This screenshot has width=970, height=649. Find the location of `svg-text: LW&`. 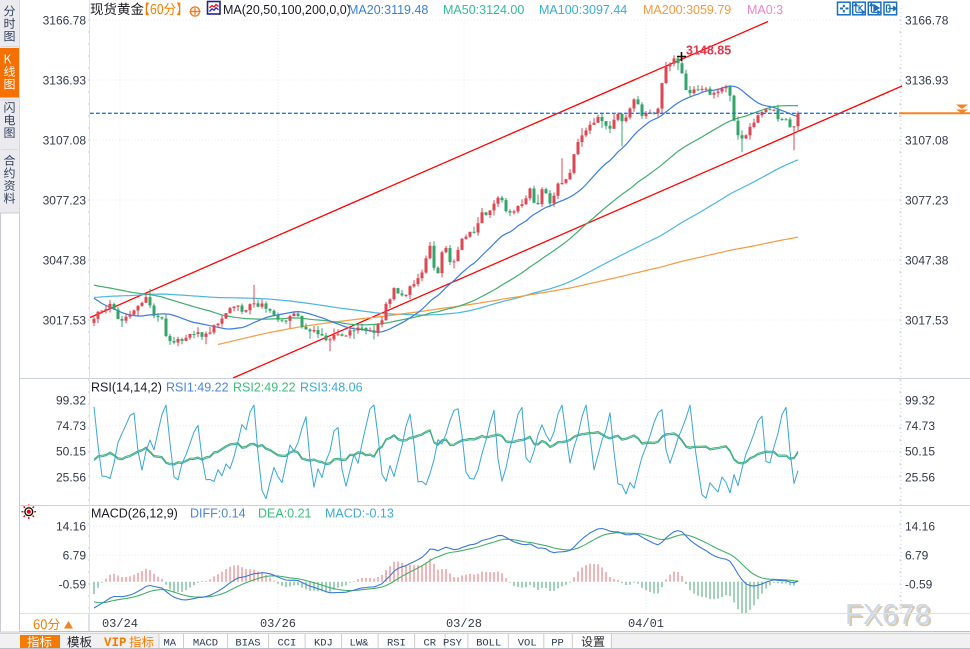

svg-text: LW& is located at coordinates (360, 643).